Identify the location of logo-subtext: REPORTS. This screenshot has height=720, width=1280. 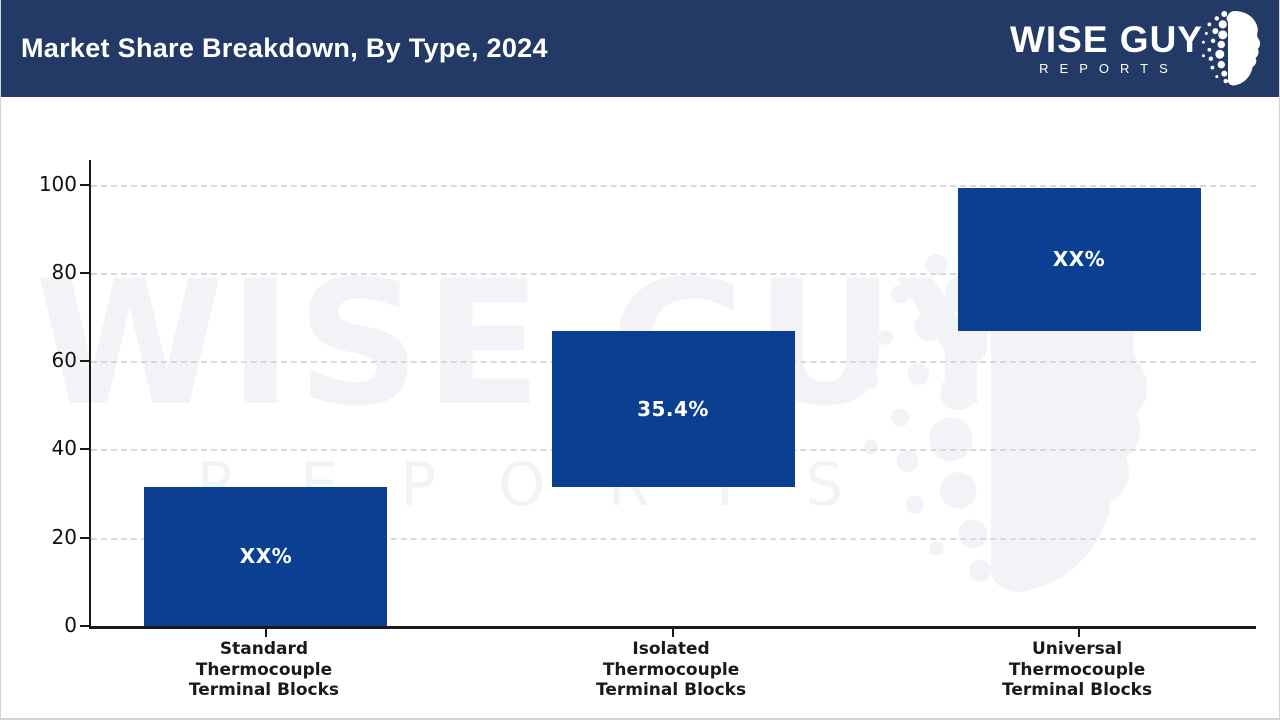
(1109, 68).